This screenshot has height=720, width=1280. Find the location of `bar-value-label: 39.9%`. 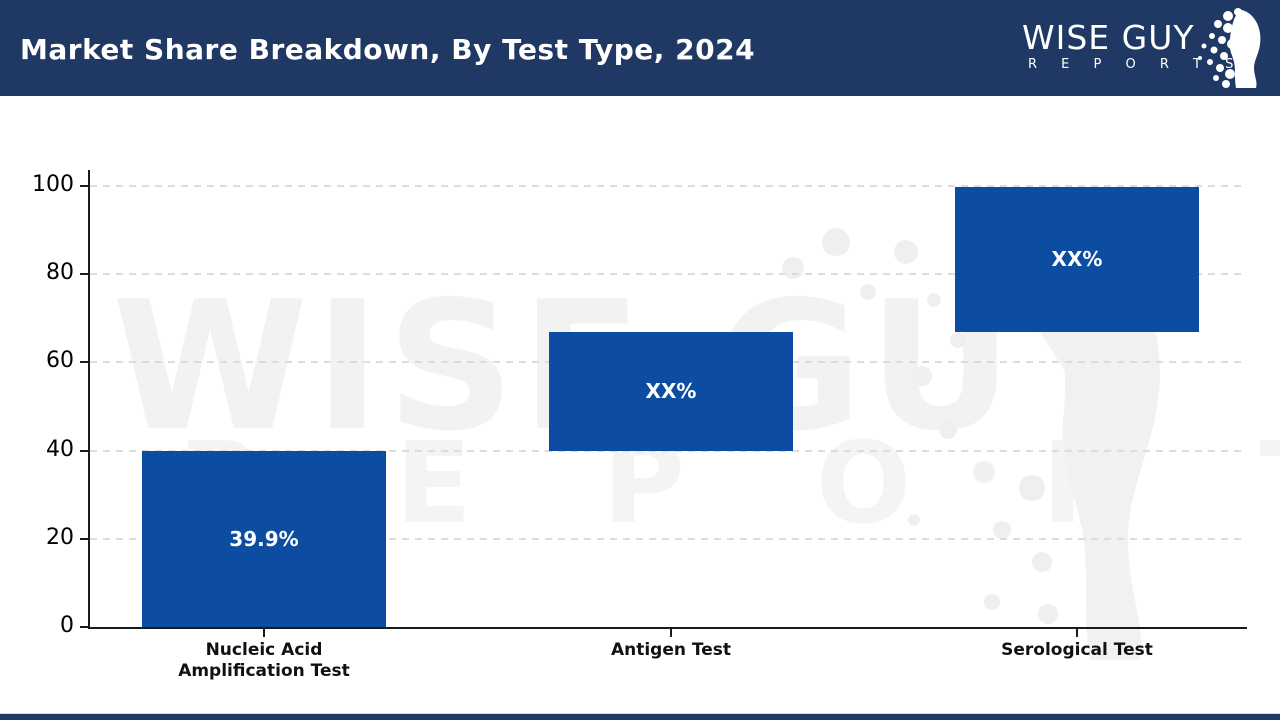

bar-value-label: 39.9% is located at coordinates (264, 539).